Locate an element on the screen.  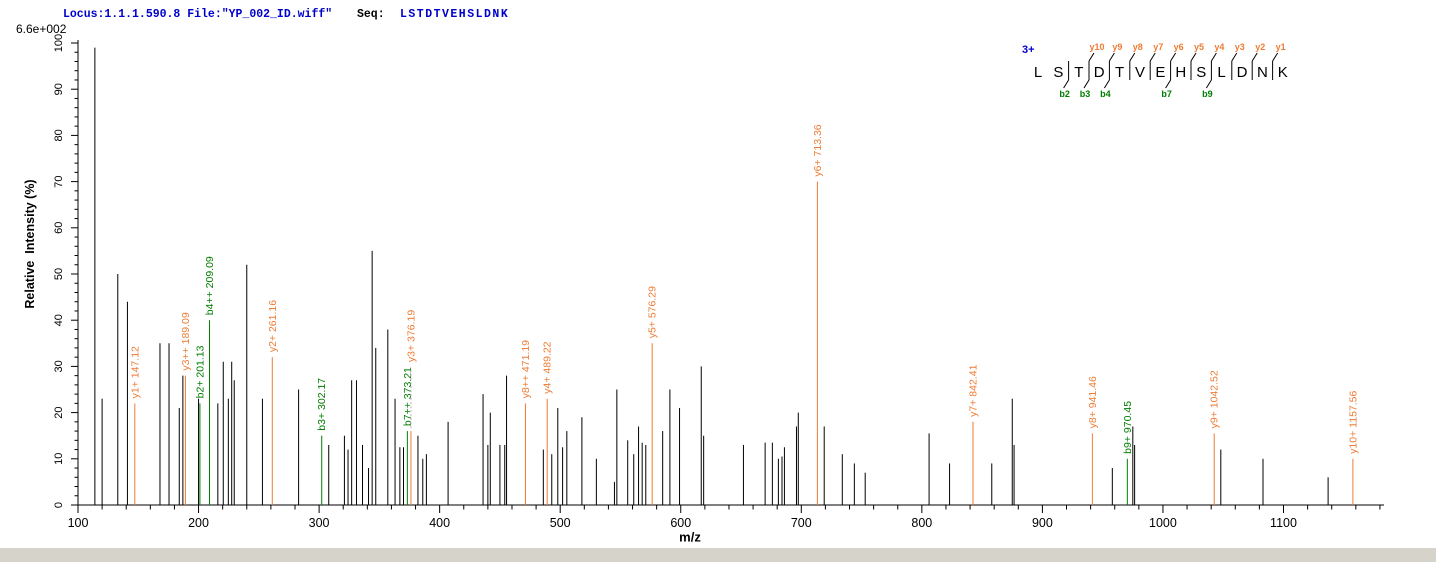
residue-letter: N is located at coordinates (1262, 72).